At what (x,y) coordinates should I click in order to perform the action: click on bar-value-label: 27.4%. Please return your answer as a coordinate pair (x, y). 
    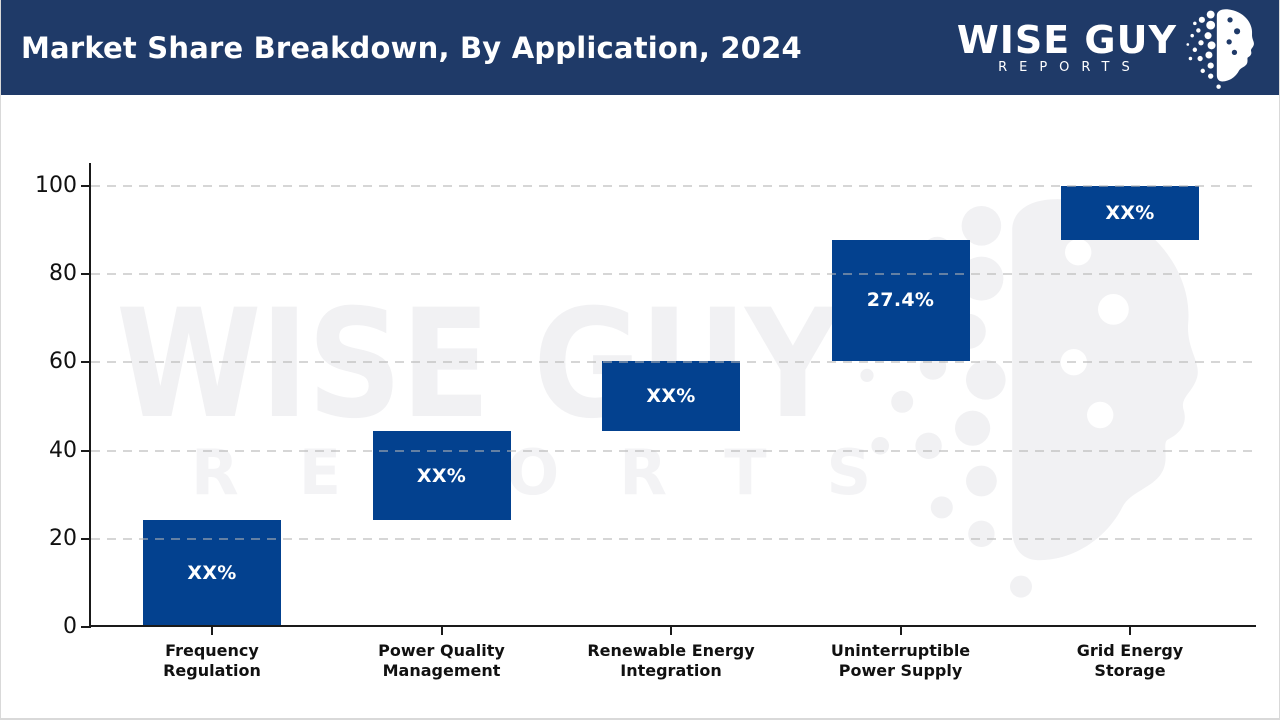
    Looking at the image, I should click on (900, 300).